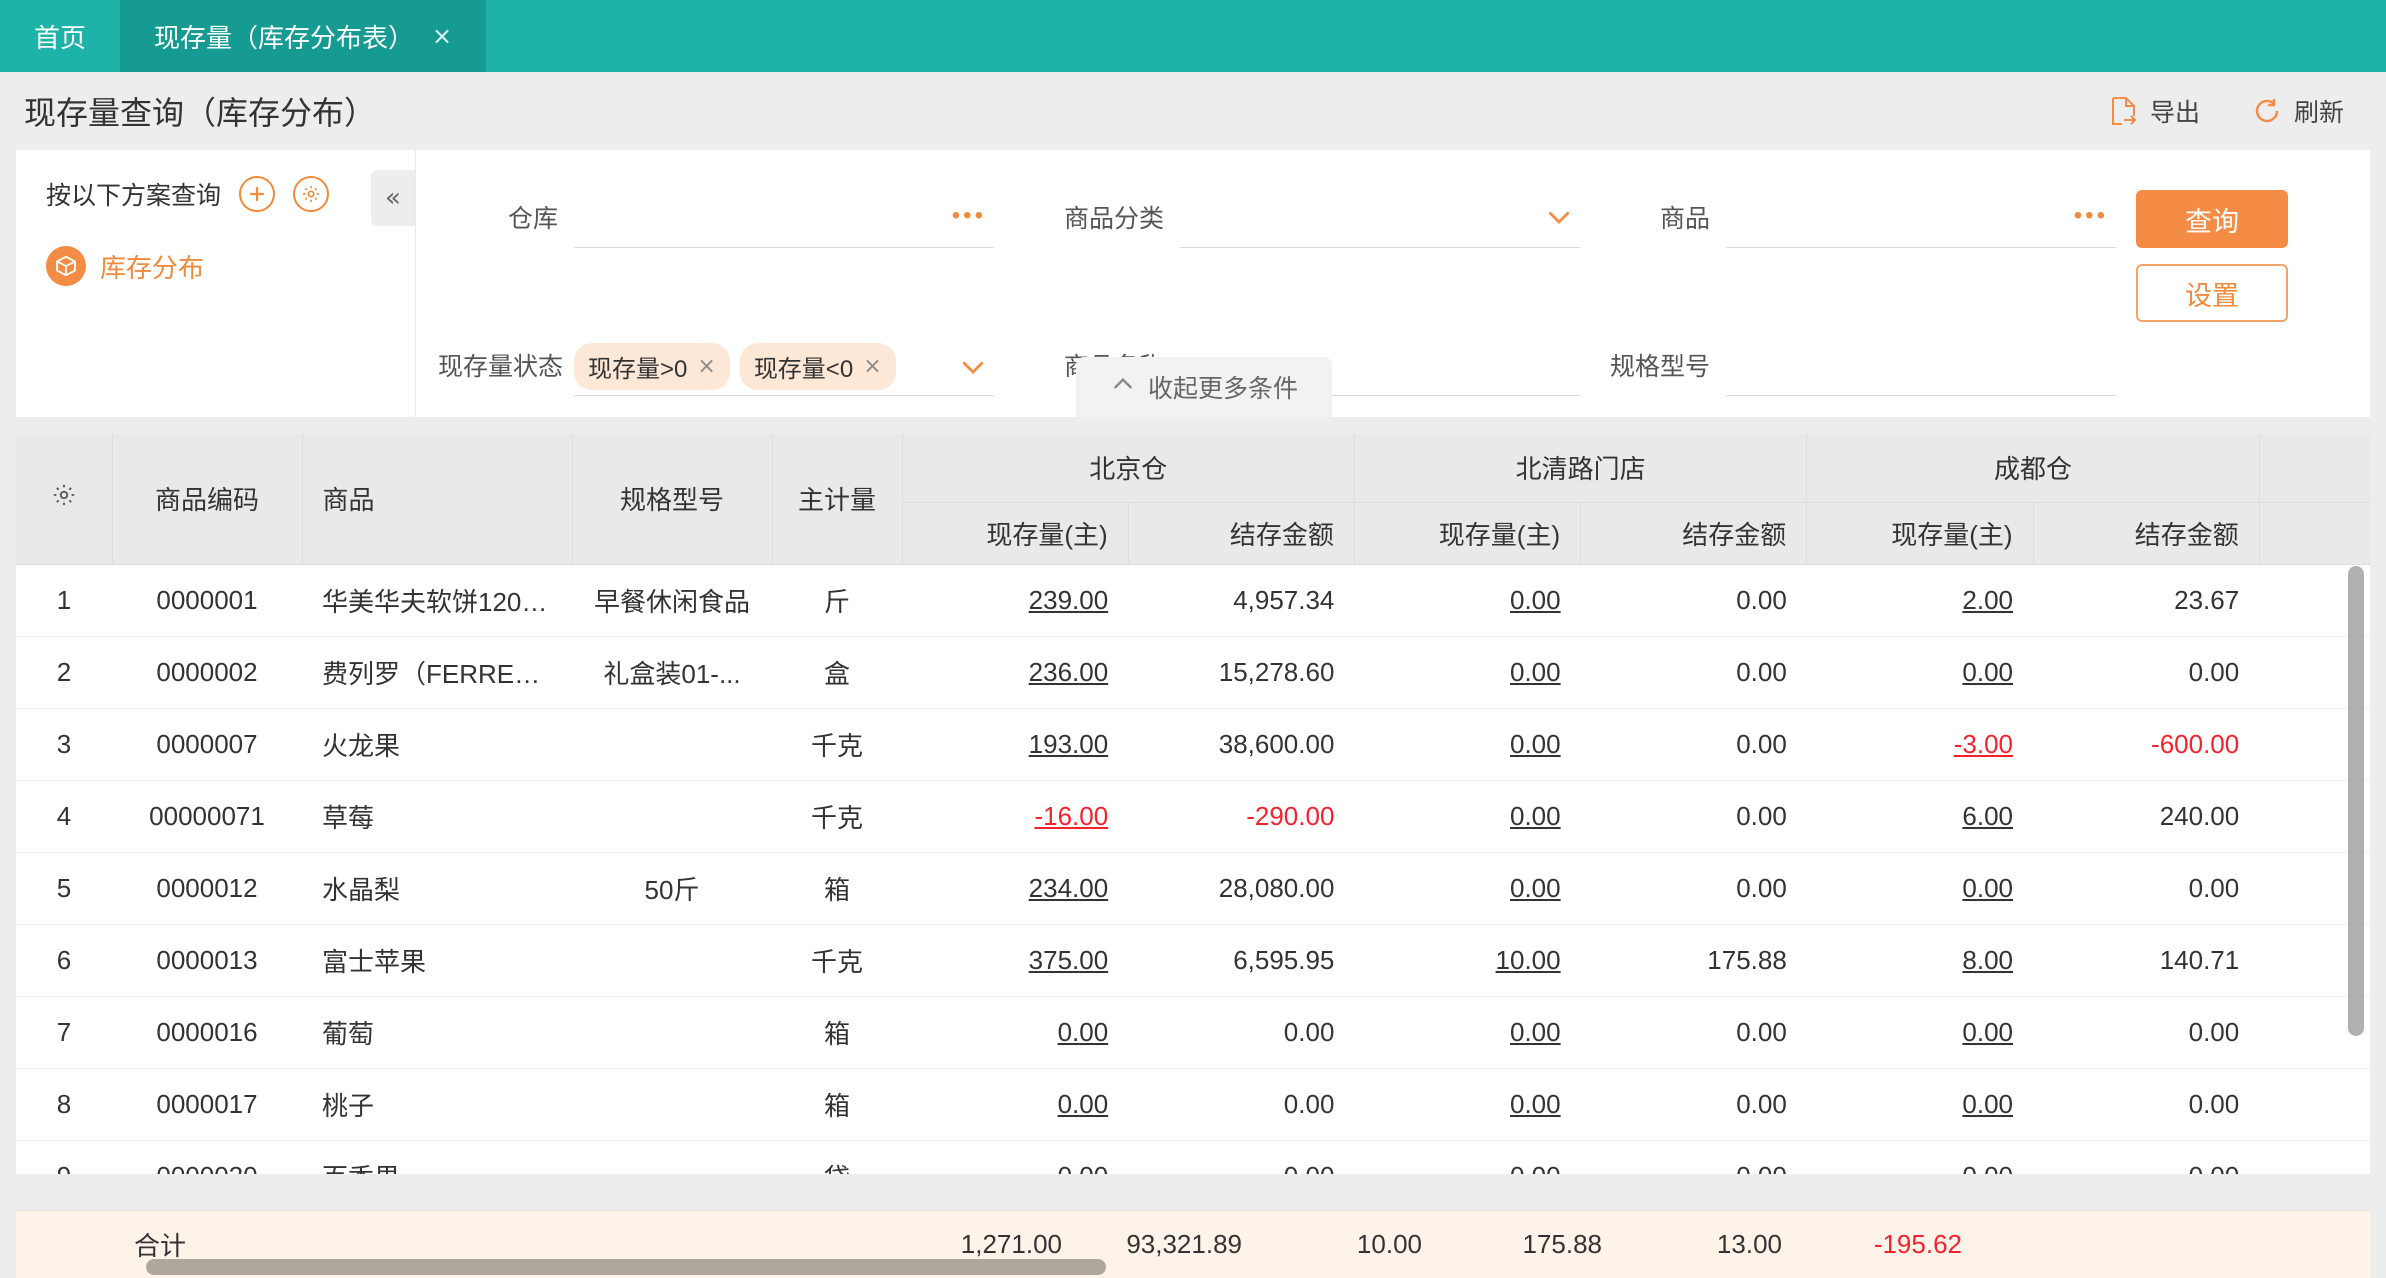 This screenshot has width=2386, height=1278. Describe the element at coordinates (1988, 815) in the screenshot. I see `cell-chengdu-qty-link: 6.00` at that location.